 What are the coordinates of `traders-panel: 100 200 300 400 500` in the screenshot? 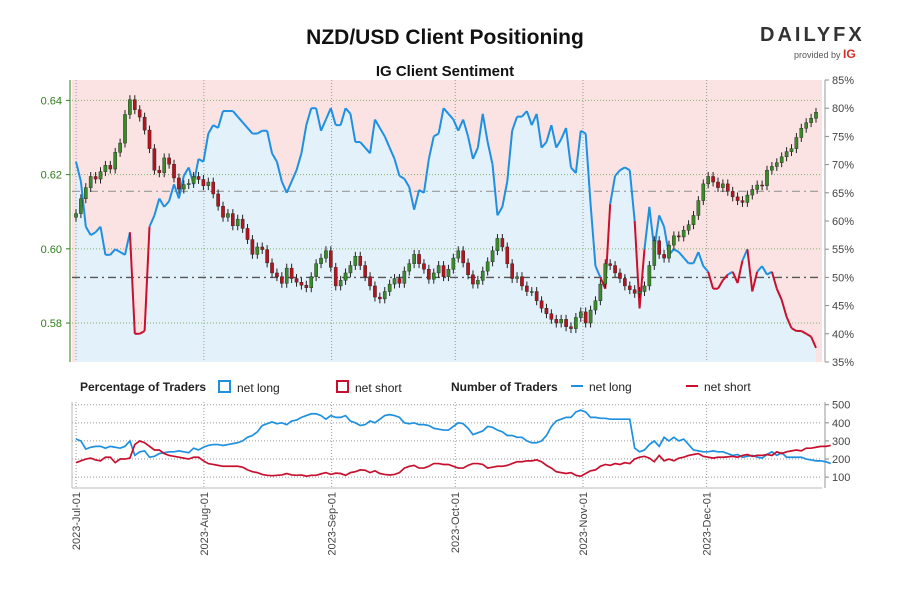 It's located at (460, 444).